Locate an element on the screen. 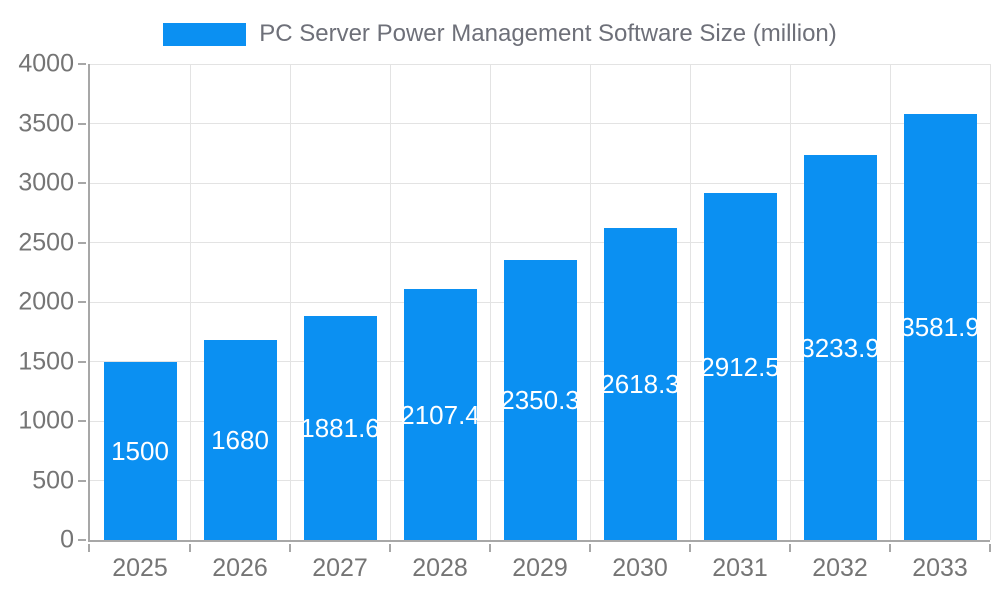 This screenshot has width=1000, height=600. bar-value-label: 3581.9 is located at coordinates (940, 326).